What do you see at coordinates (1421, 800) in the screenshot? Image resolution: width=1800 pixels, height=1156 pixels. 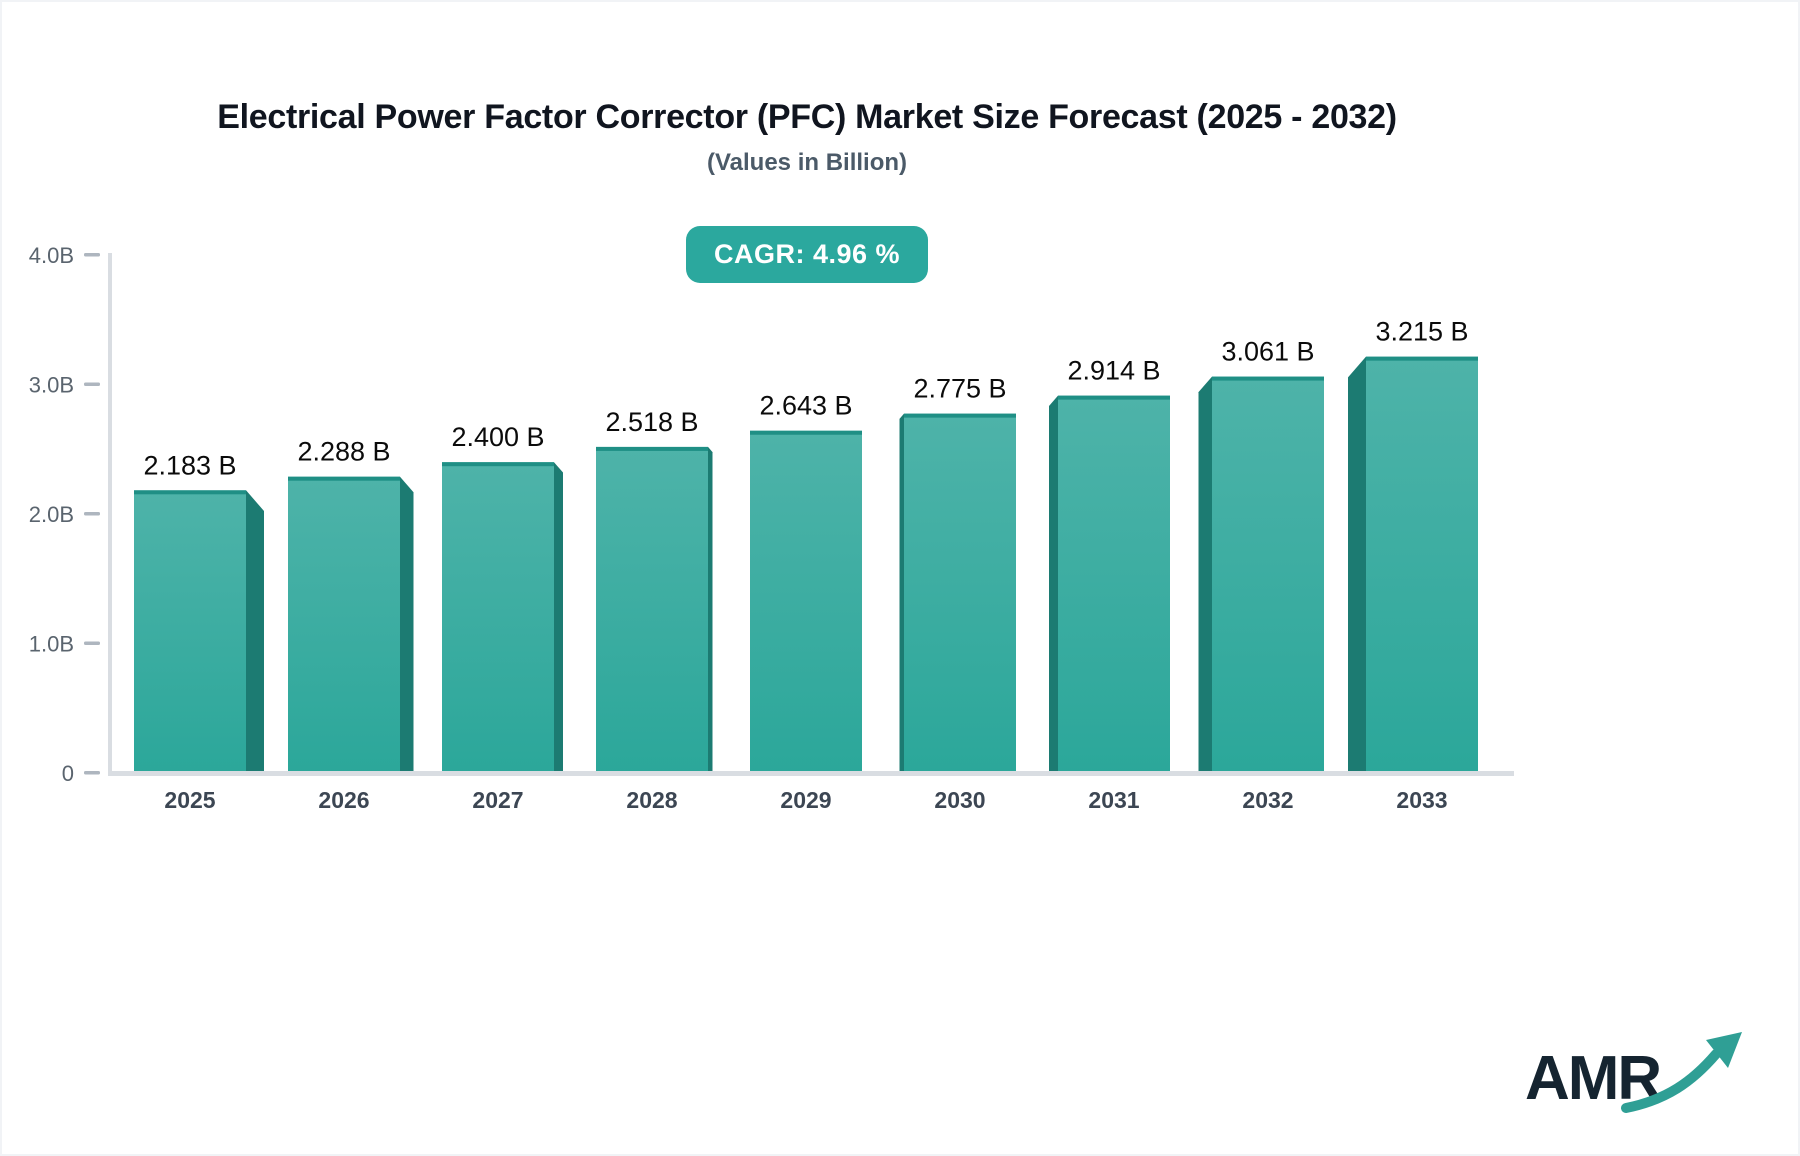 I see `x-tick-label: 2033` at bounding box center [1421, 800].